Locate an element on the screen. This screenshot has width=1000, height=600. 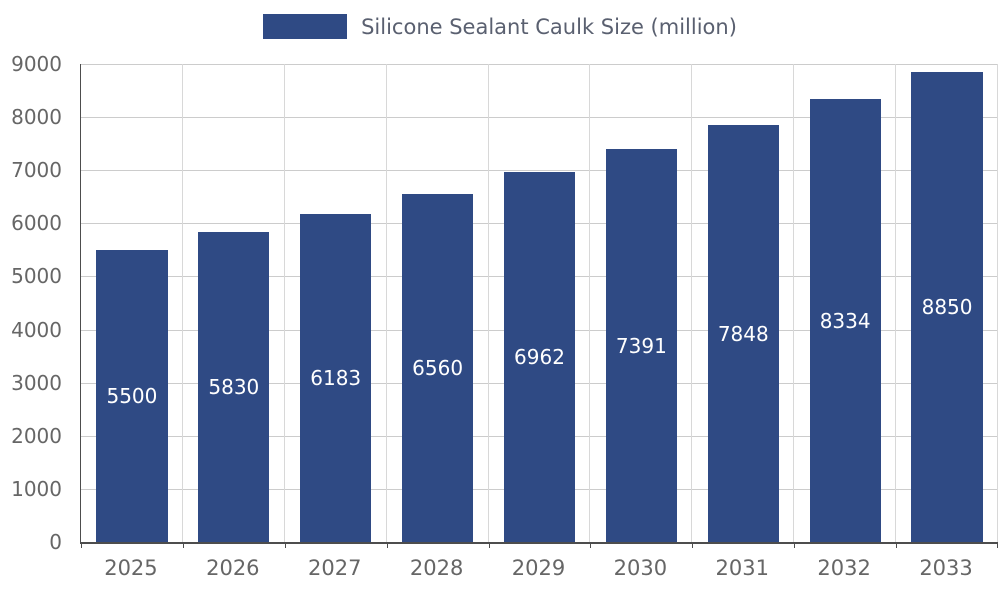
y-tick-label: 7000 is located at coordinates (36, 170).